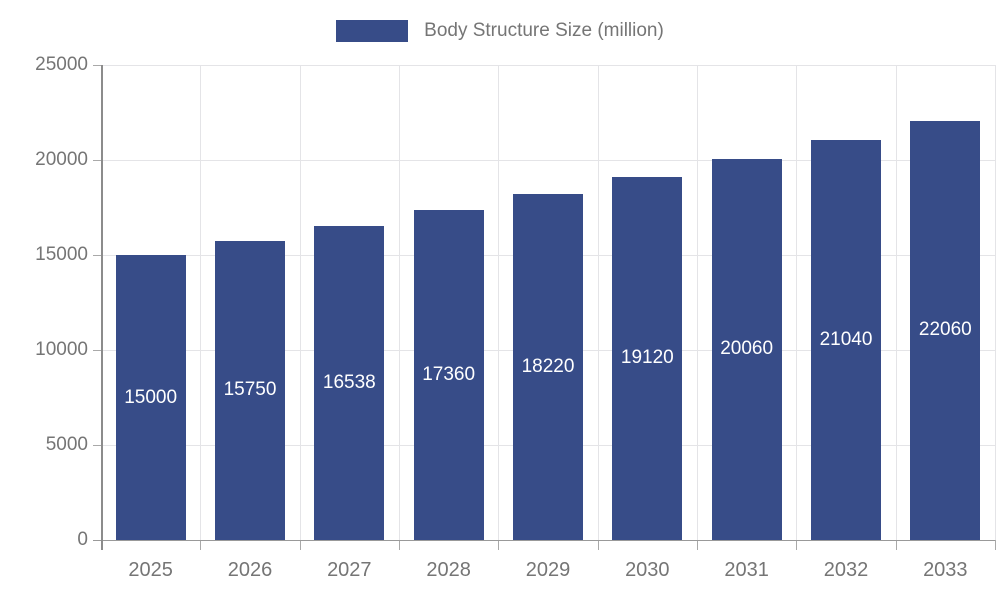 This screenshot has height=600, width=1000. I want to click on bar: 20060, so click(746, 349).